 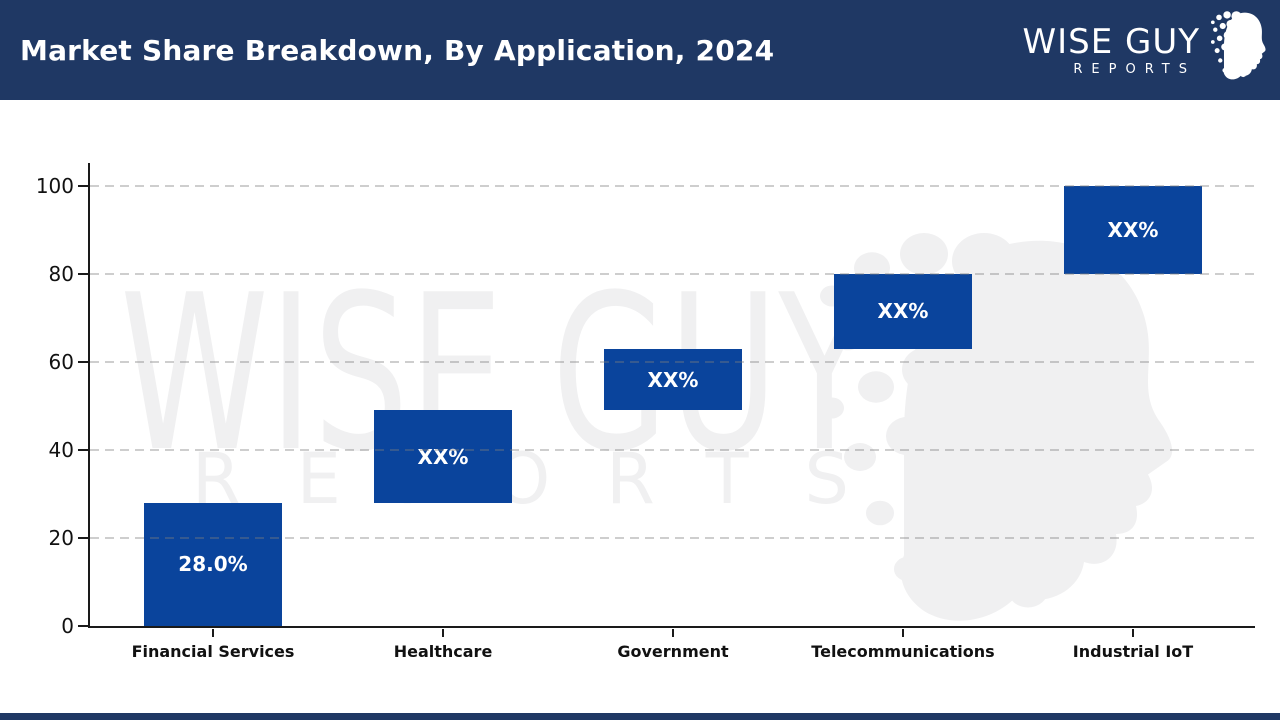 What do you see at coordinates (61, 538) in the screenshot?
I see `y-tick-label: 20` at bounding box center [61, 538].